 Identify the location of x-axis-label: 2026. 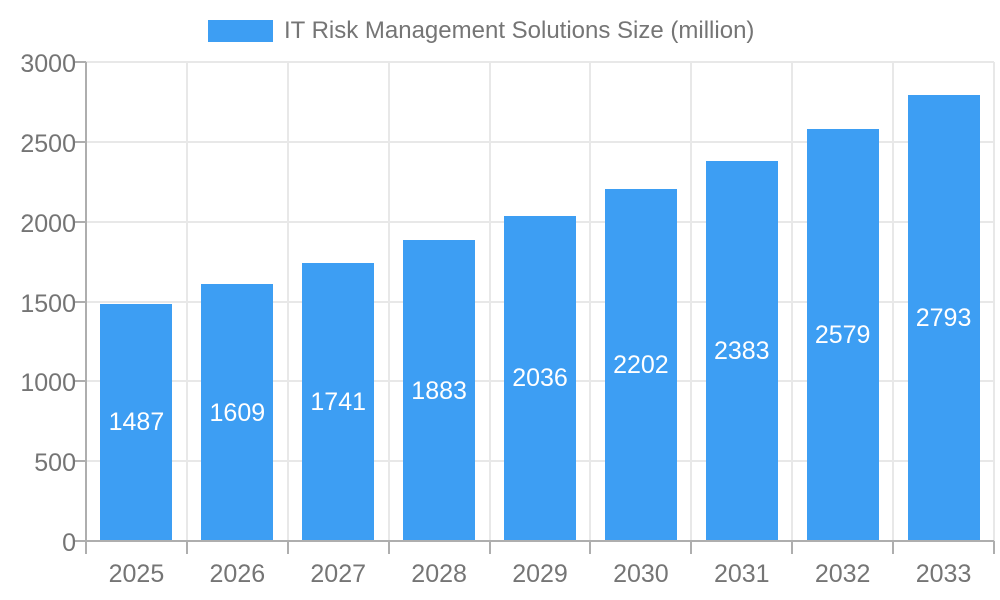
(237, 574).